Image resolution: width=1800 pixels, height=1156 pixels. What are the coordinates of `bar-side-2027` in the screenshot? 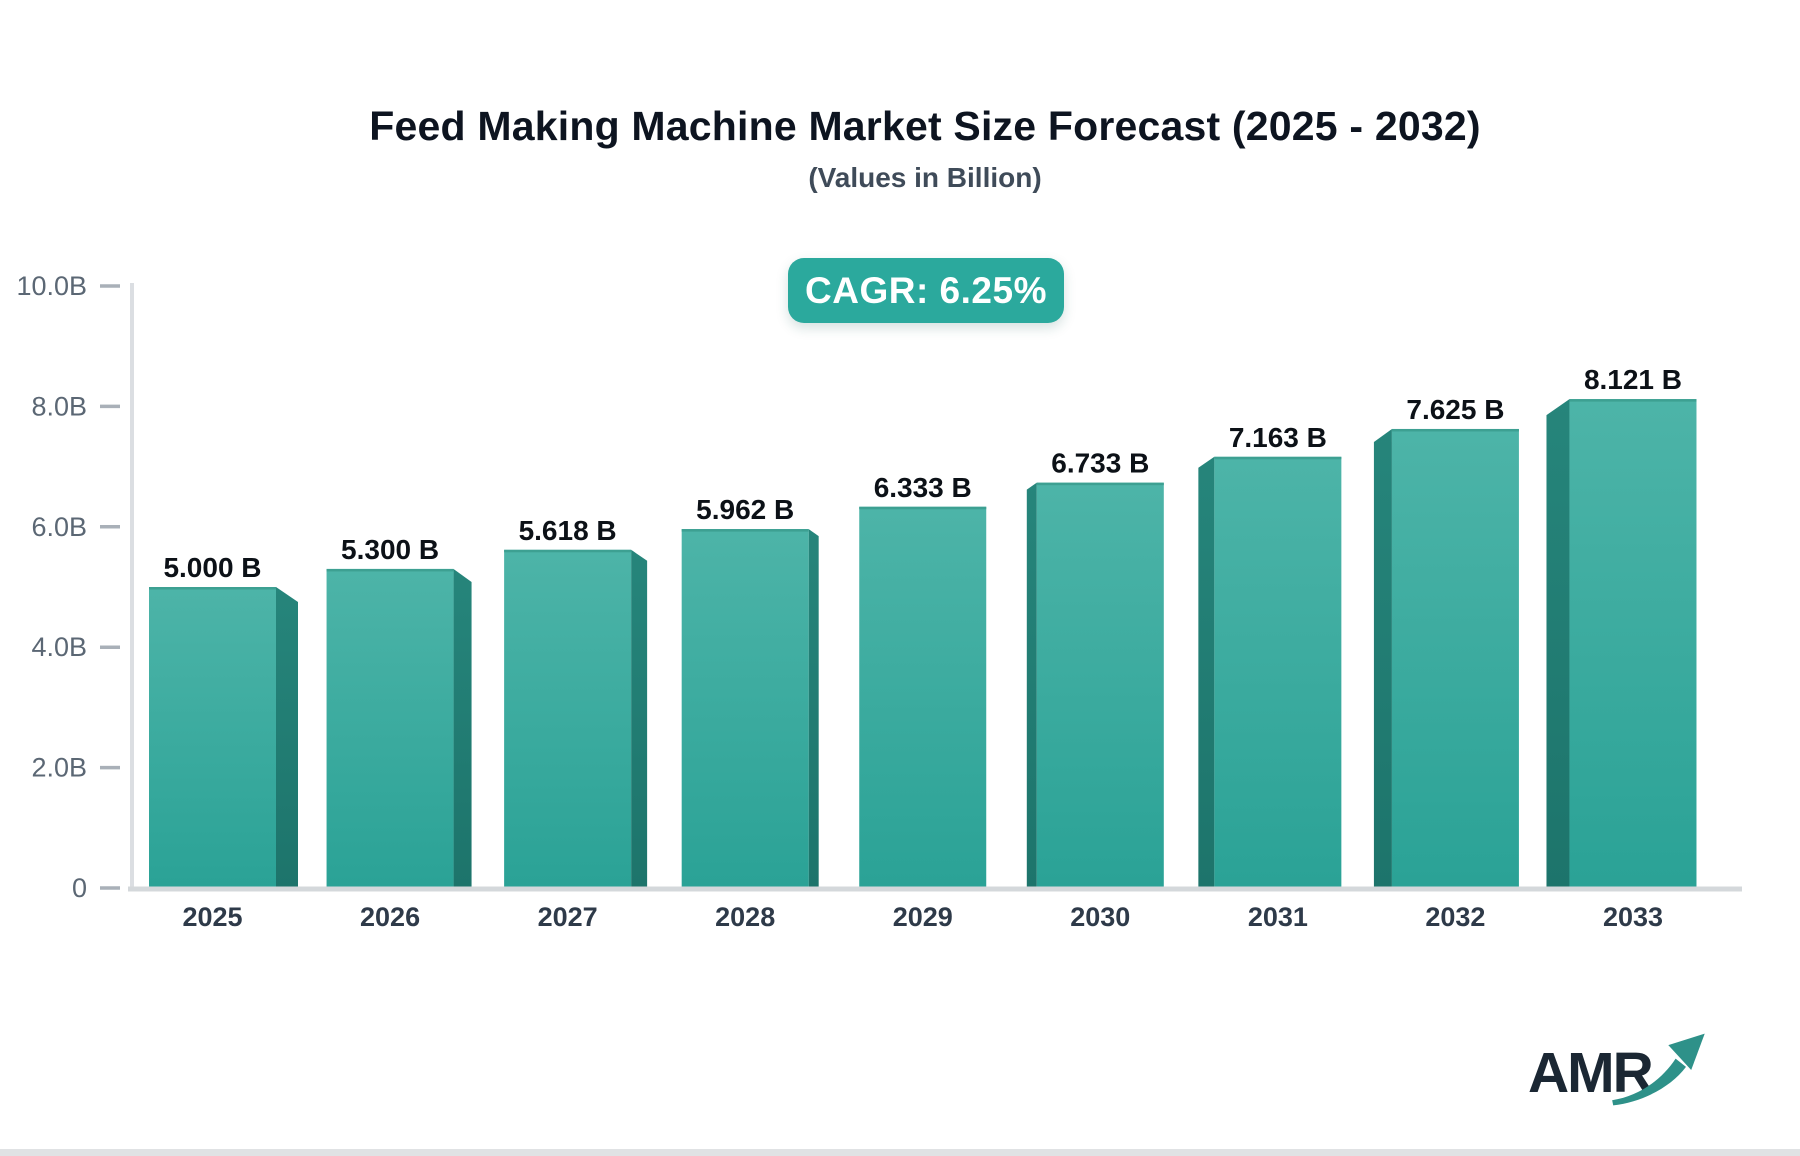 It's located at (639, 719).